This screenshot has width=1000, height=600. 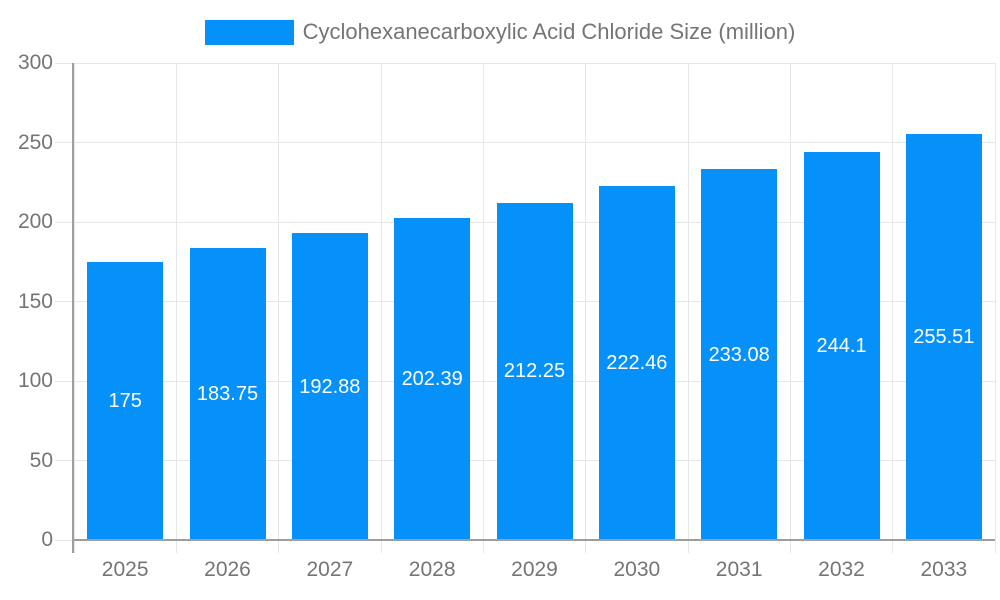 I want to click on y-axis-tick-label: 250, so click(x=35, y=142).